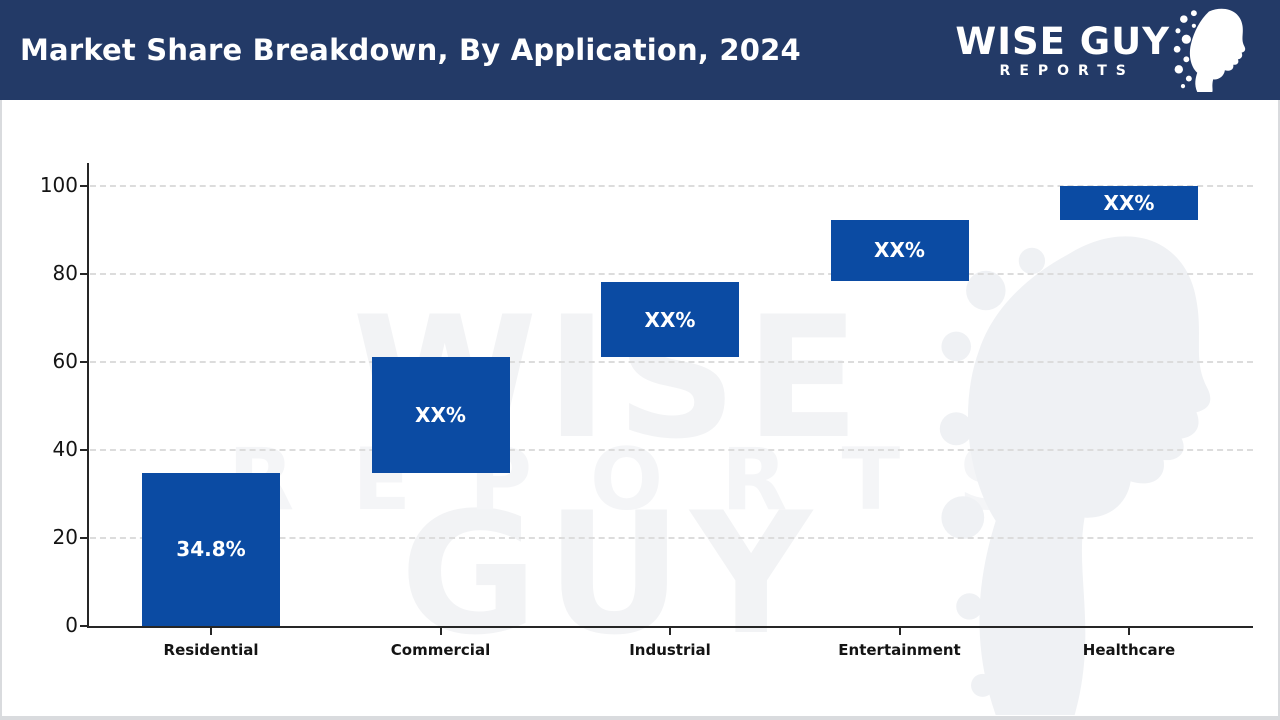 This screenshot has height=720, width=1280. Describe the element at coordinates (88, 395) in the screenshot. I see `y-axis-line` at that location.